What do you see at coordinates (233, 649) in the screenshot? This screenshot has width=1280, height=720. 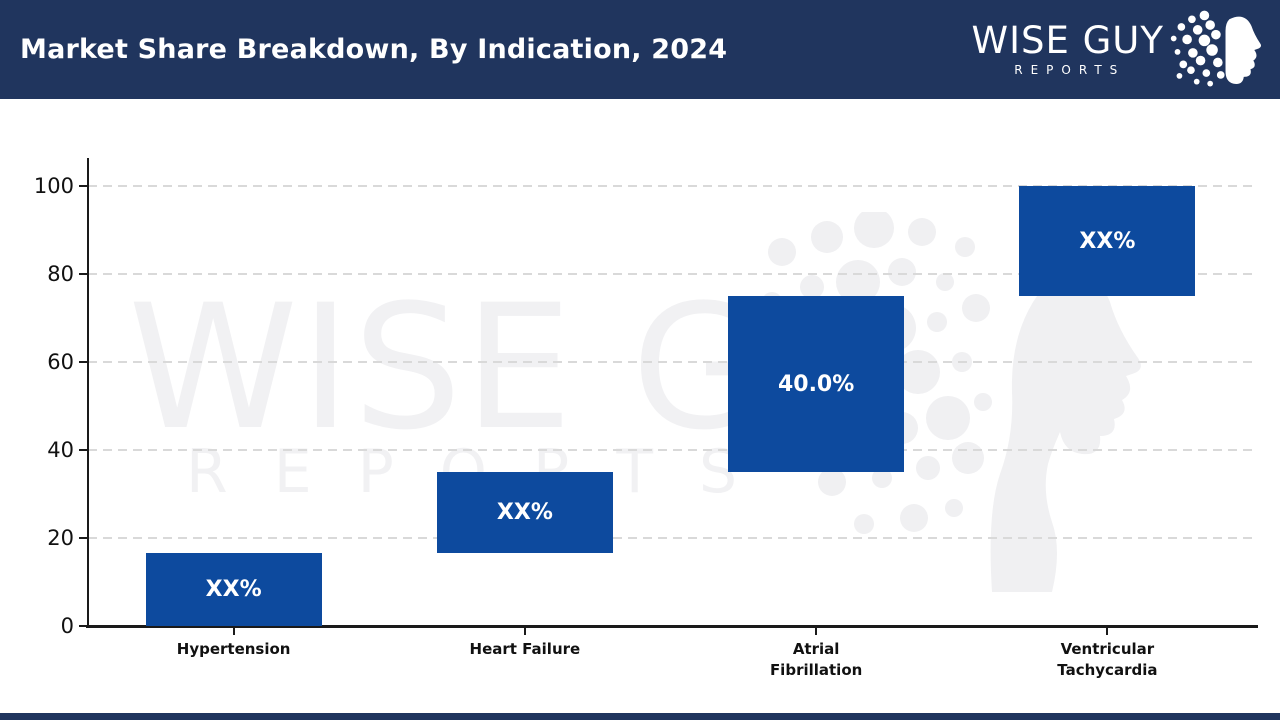 I see `x-label-hypertension: Hypertension` at bounding box center [233, 649].